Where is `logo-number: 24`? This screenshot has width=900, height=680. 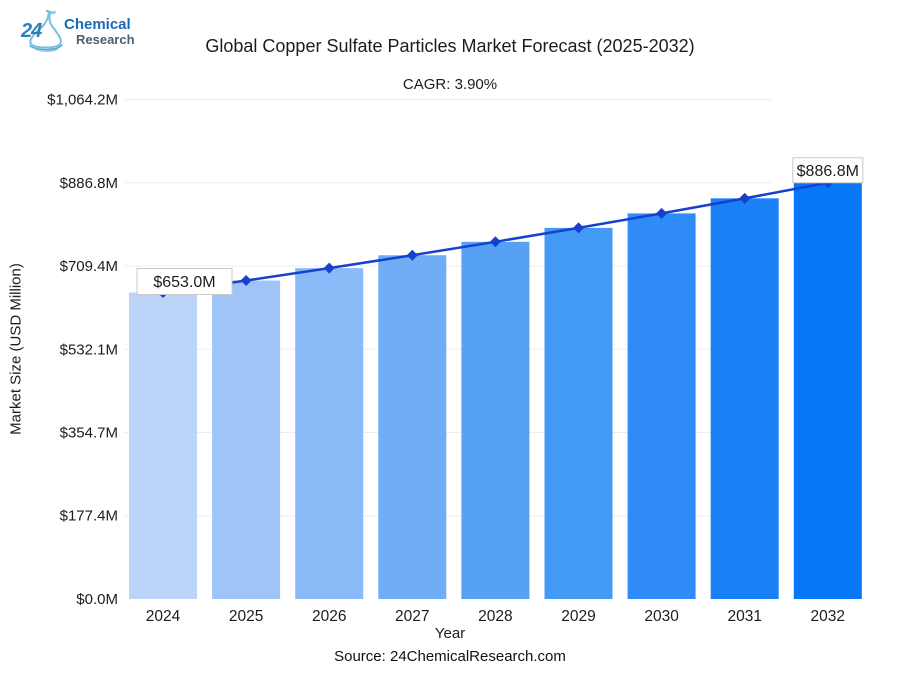
logo-number: 24 is located at coordinates (31, 31).